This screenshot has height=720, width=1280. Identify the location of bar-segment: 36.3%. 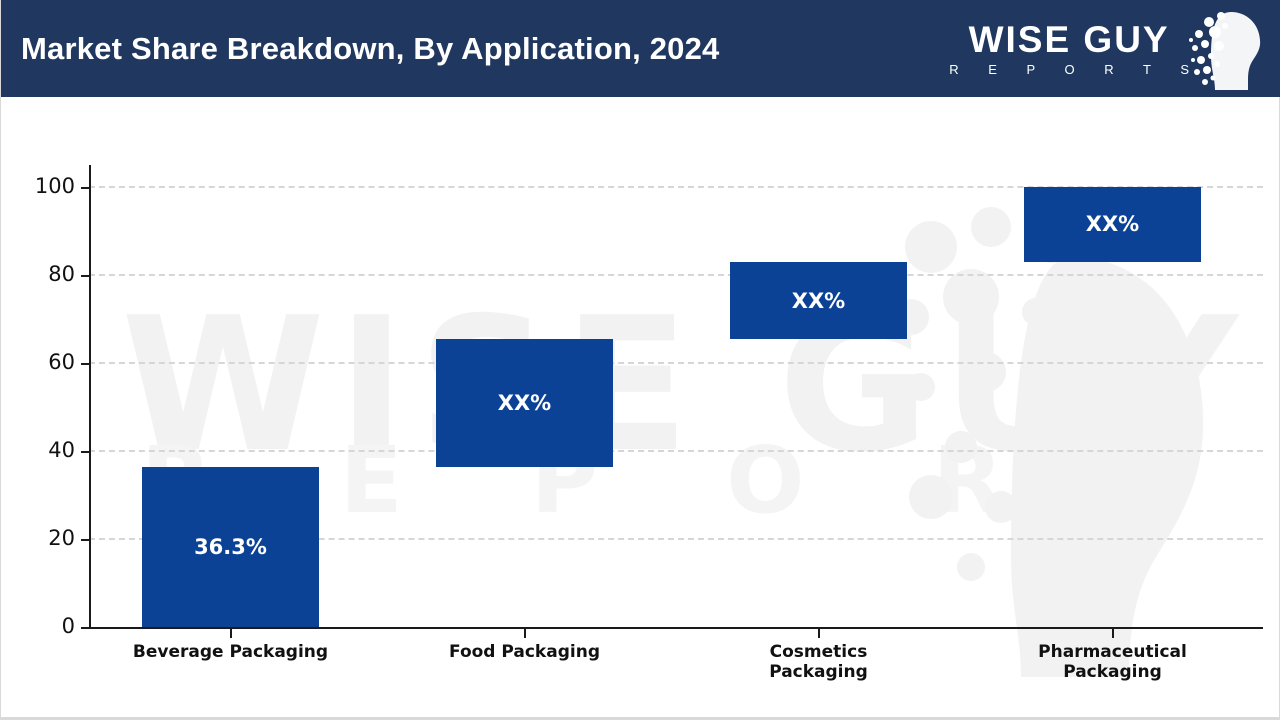
(230, 547).